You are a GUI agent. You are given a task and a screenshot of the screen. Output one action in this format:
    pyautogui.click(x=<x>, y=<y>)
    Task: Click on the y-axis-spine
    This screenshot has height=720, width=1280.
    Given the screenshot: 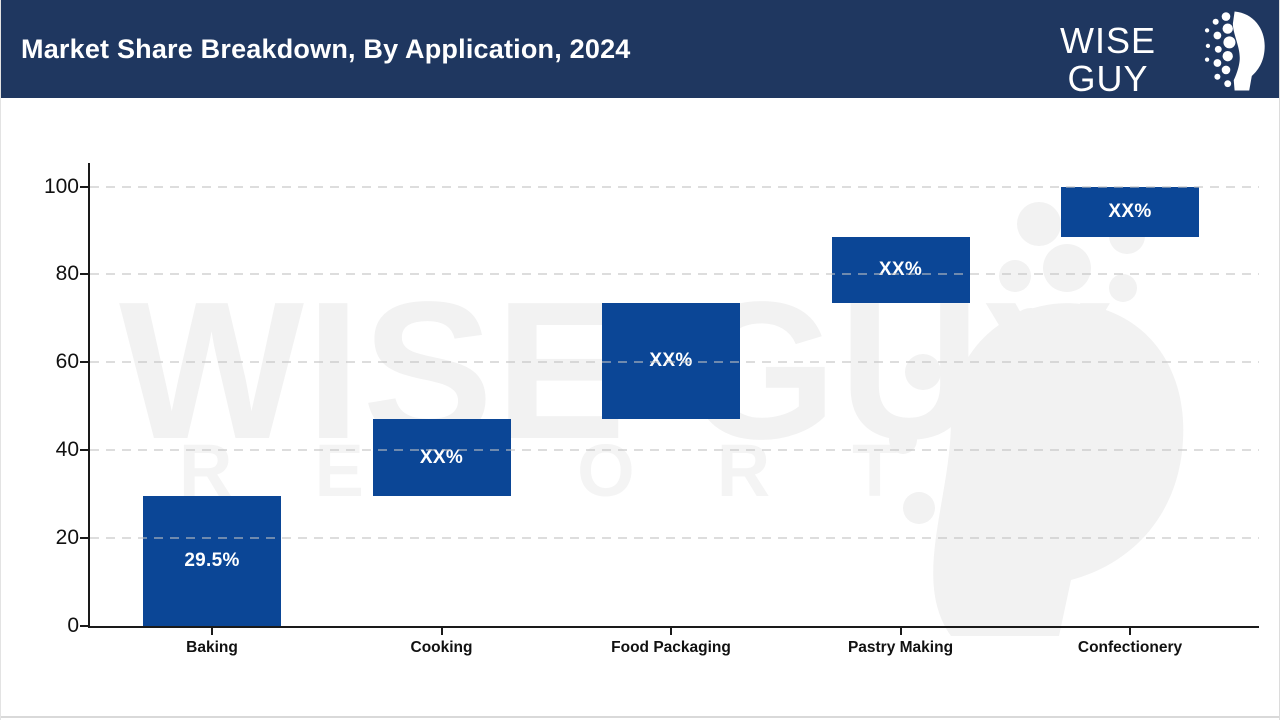 What is the action you would take?
    pyautogui.click(x=89, y=395)
    